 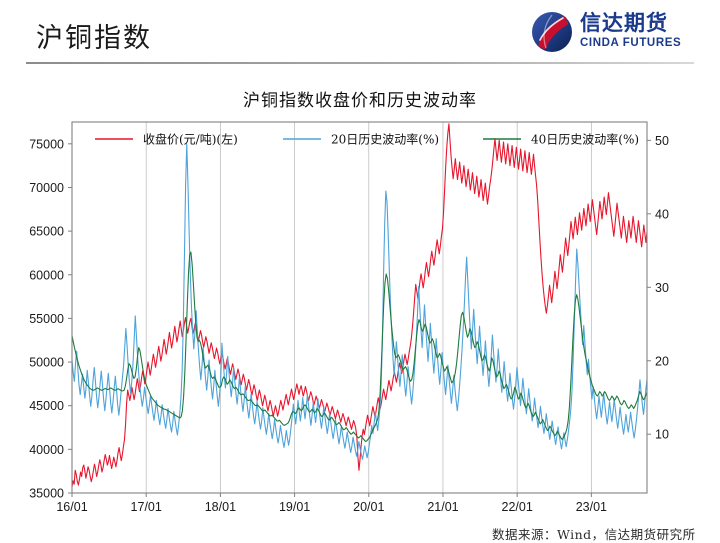 I want to click on brand-logo: 信达期货 CINDA FUTURES, so click(x=614, y=32).